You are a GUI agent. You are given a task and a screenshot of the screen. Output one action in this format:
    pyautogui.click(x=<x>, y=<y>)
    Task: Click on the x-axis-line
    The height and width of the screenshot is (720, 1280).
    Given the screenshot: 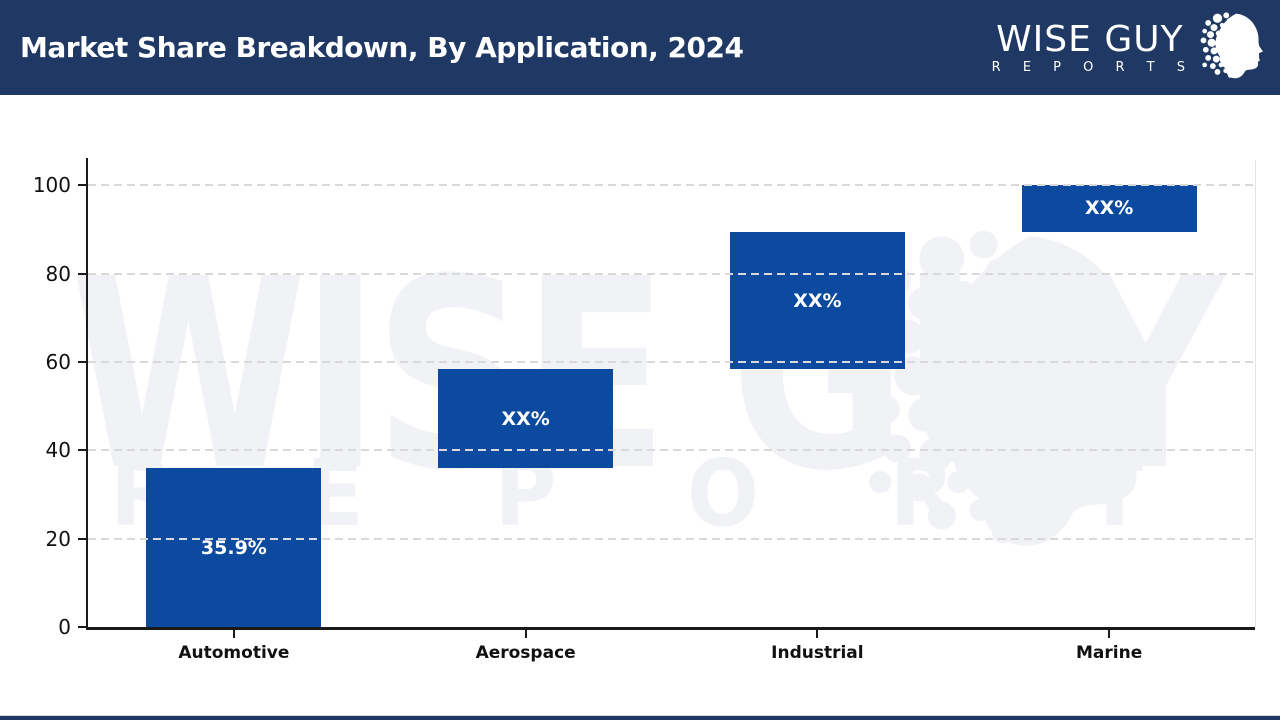 What is the action you would take?
    pyautogui.click(x=670, y=628)
    